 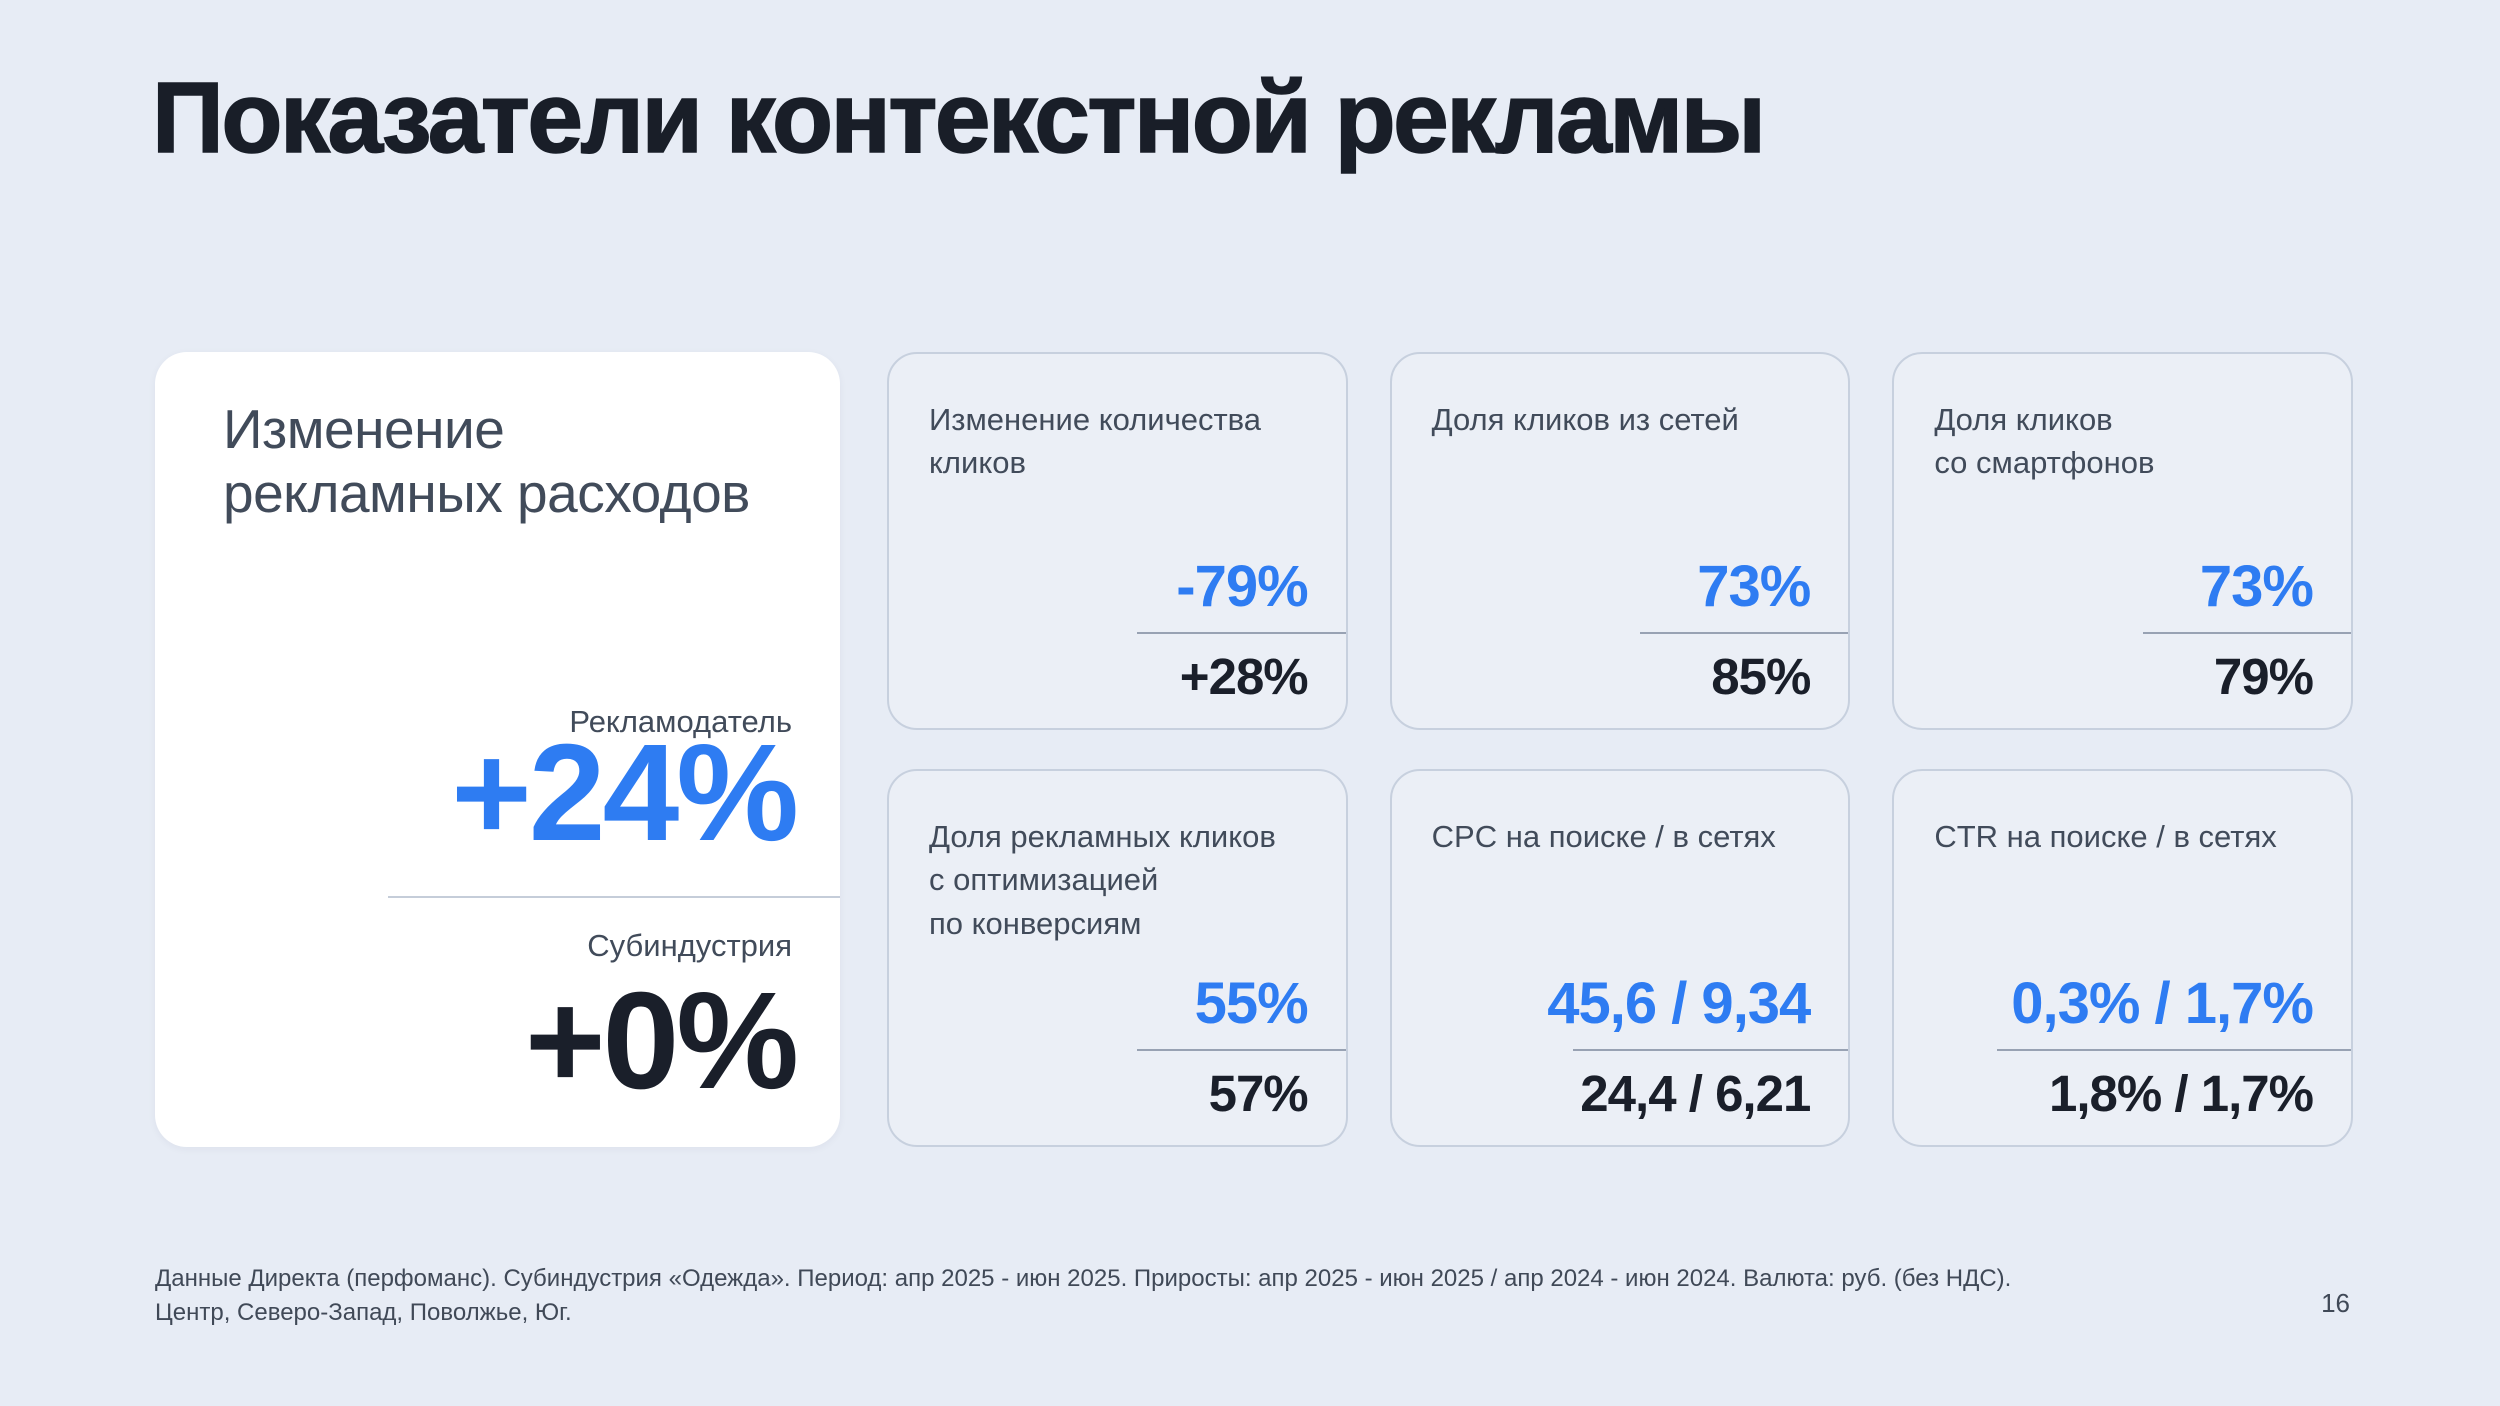 What do you see at coordinates (1640, 630) in the screenshot?
I see `metric-card-stats: 73% 85%` at bounding box center [1640, 630].